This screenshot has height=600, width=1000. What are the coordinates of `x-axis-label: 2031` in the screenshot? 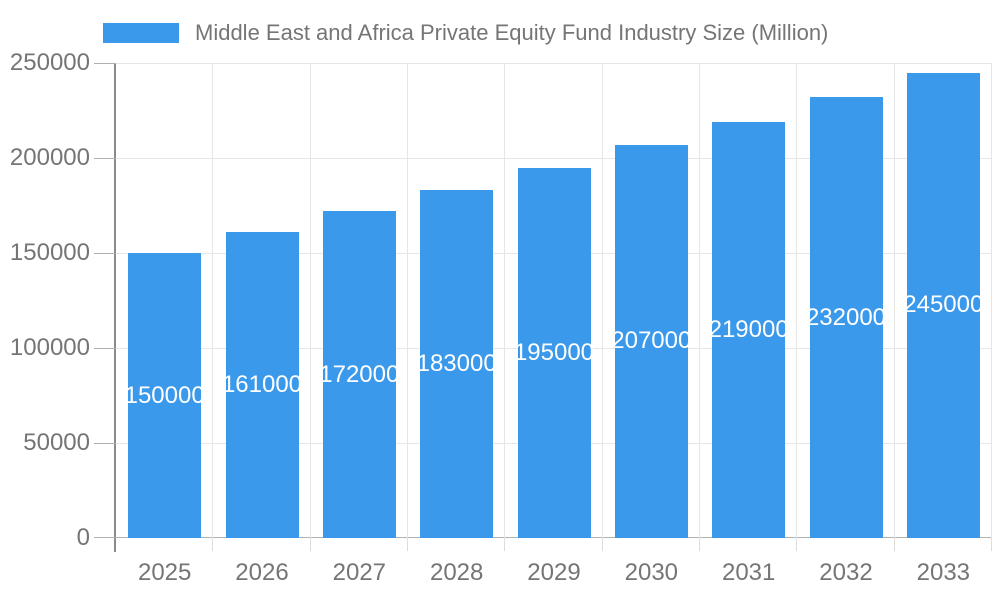 It's located at (748, 572).